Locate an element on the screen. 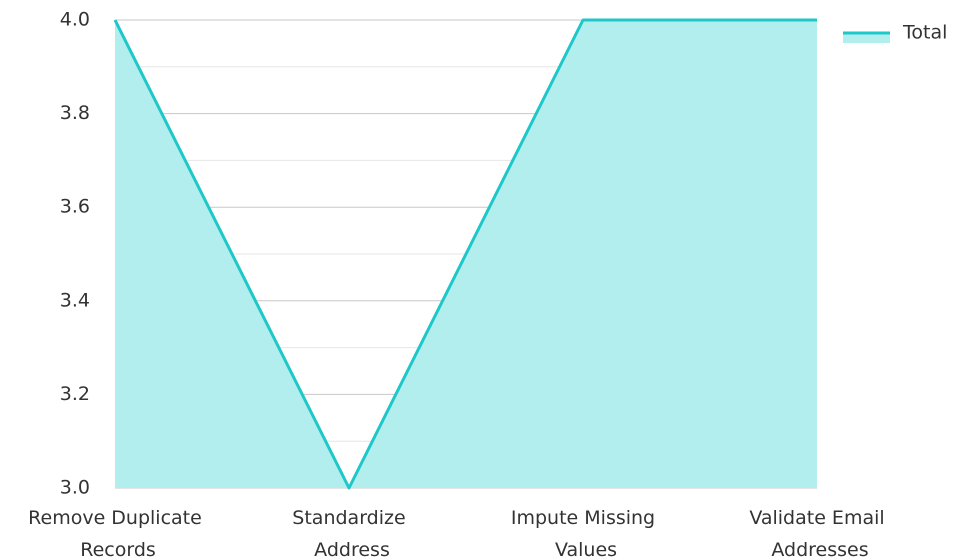 The image size is (958, 560). y-tick-label: 3.2 is located at coordinates (75, 394).